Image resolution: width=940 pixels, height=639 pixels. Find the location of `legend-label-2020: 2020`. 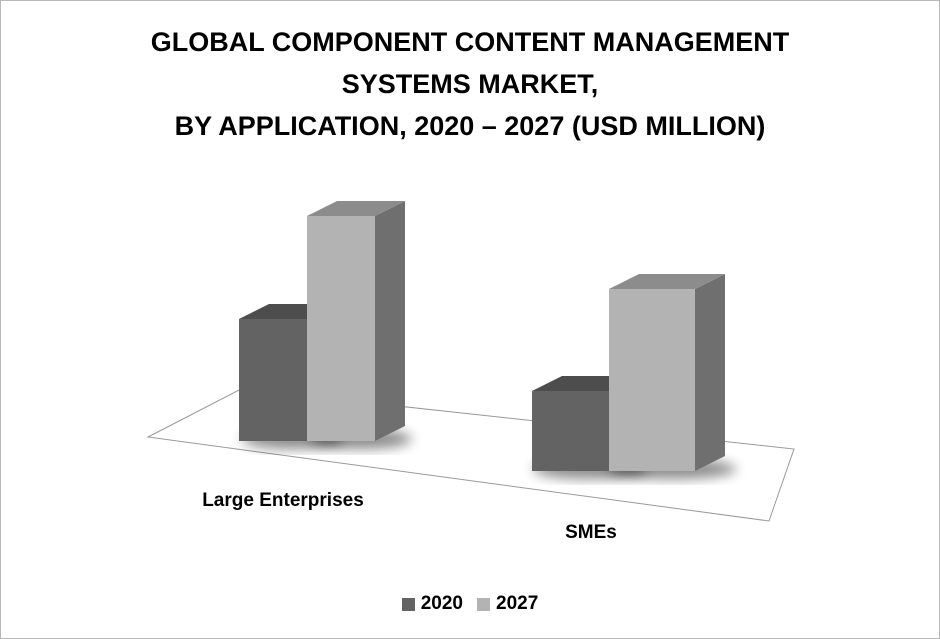

legend-label-2020: 2020 is located at coordinates (441, 603).